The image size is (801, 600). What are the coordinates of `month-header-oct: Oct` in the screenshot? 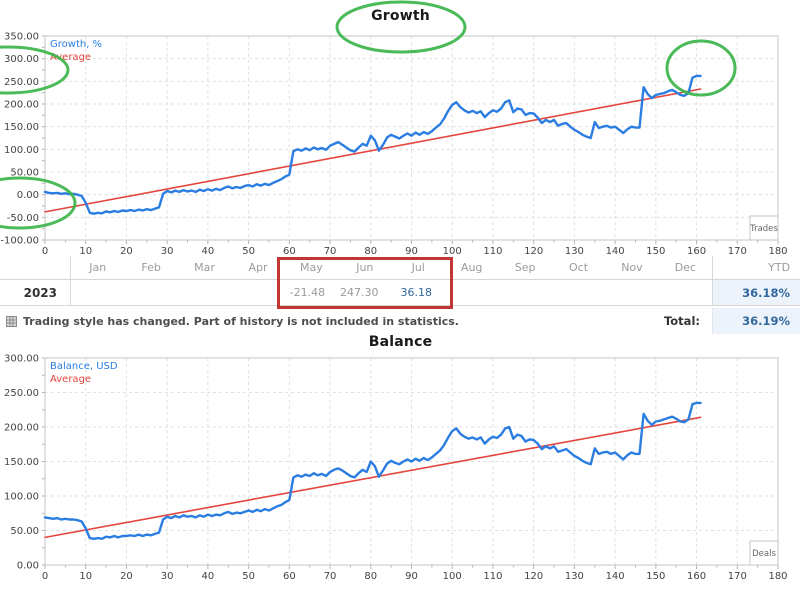 It's located at (578, 267).